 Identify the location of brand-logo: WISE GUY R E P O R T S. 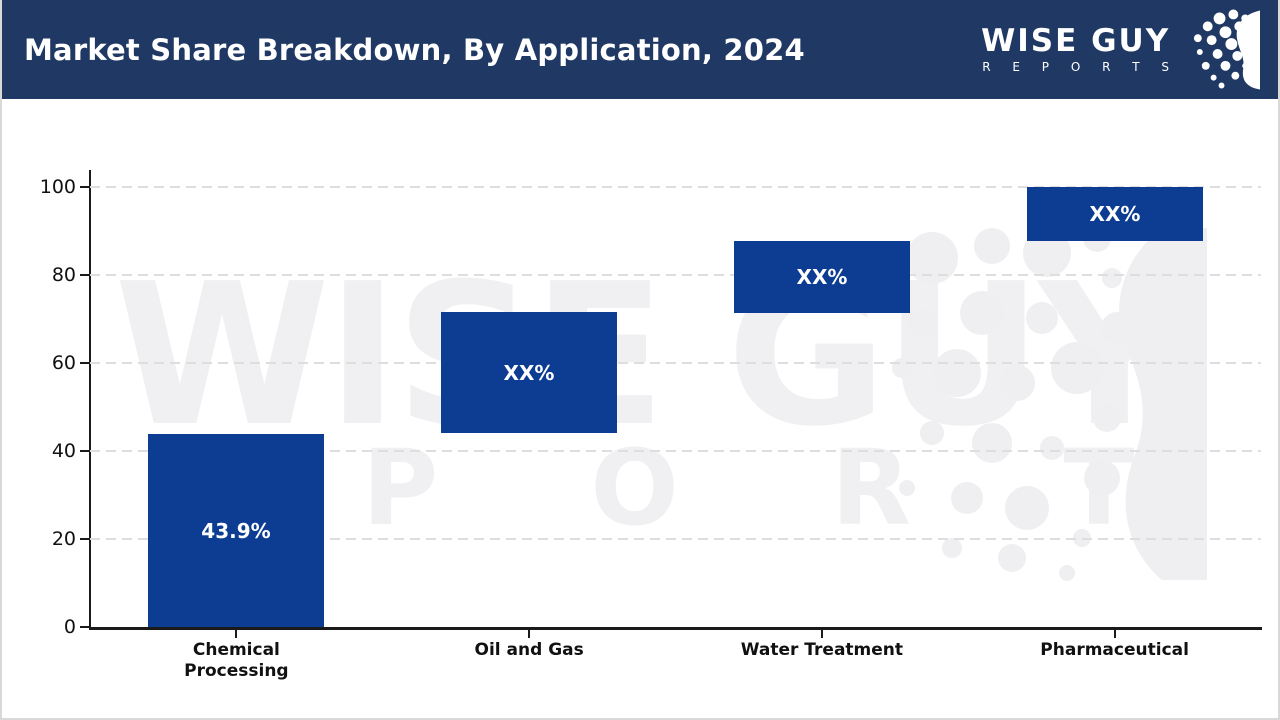
(1116, 50).